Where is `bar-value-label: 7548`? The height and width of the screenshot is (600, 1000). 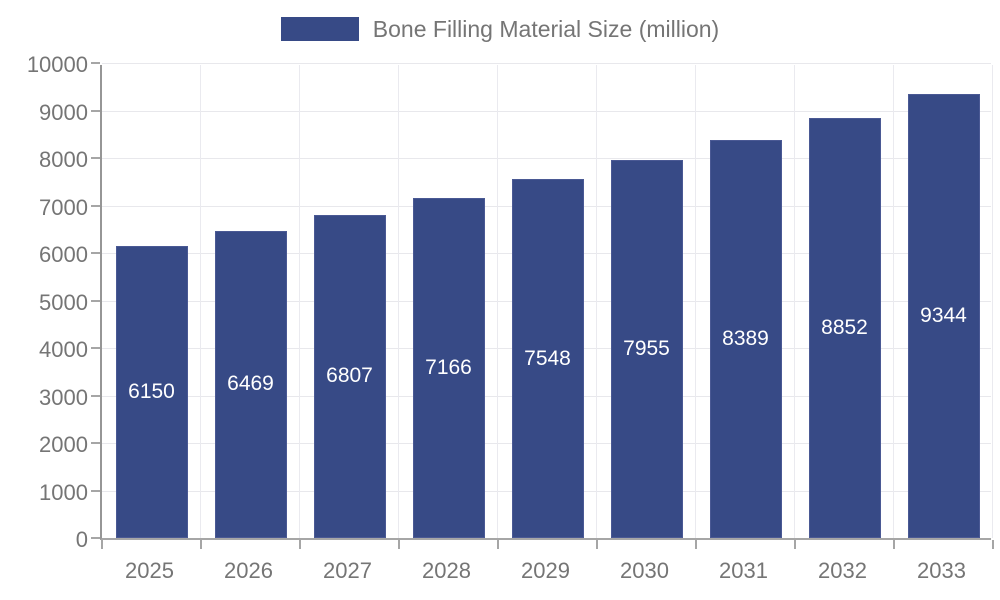 bar-value-label: 7548 is located at coordinates (547, 358).